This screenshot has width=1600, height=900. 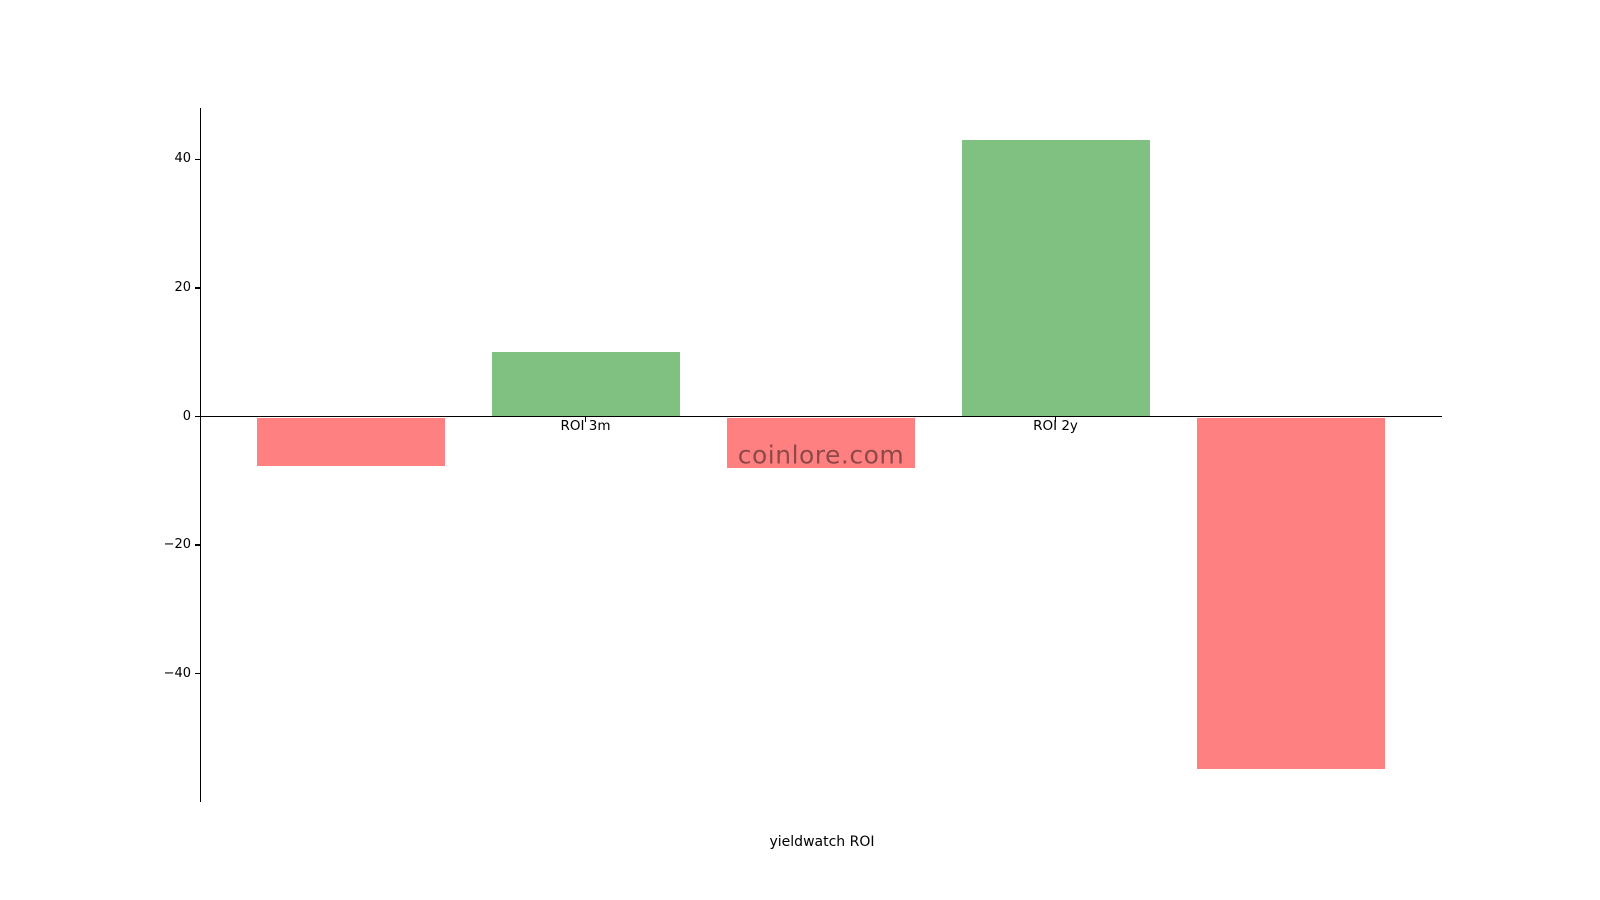 What do you see at coordinates (1055, 425) in the screenshot?
I see `x-tick-label: ROI 2y` at bounding box center [1055, 425].